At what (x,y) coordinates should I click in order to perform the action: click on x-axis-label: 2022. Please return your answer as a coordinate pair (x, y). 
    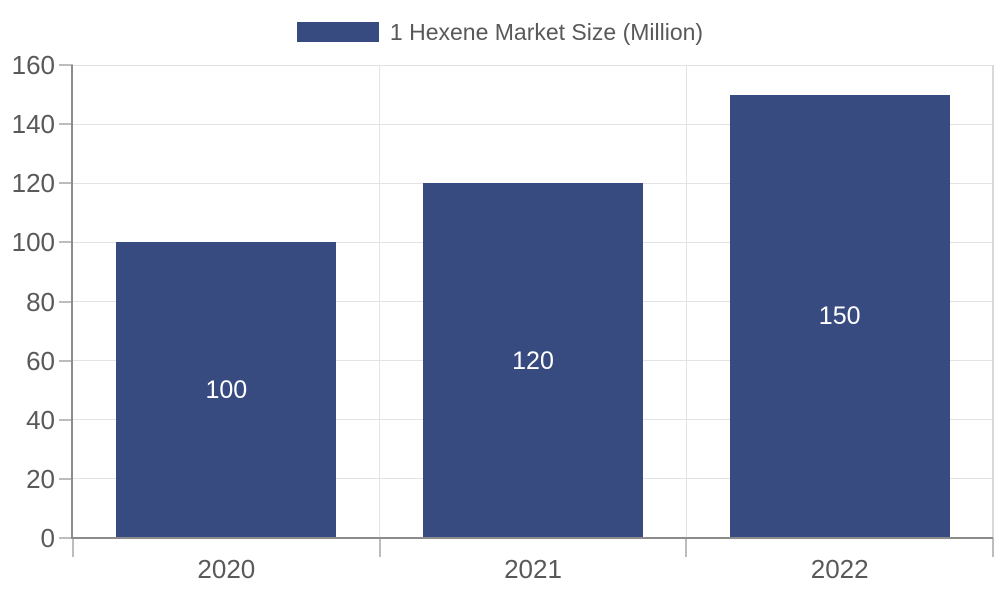
    Looking at the image, I should click on (839, 569).